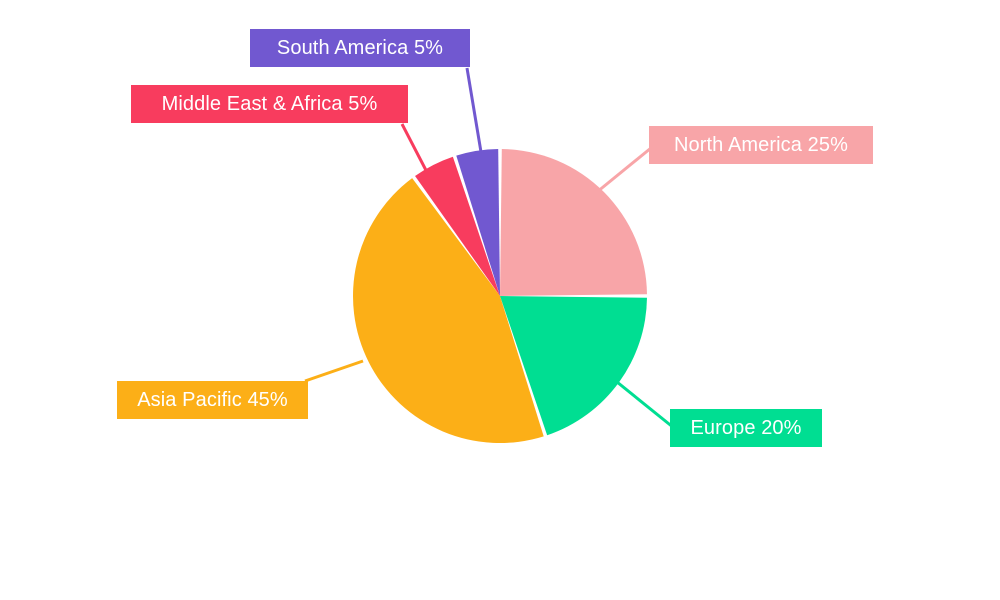 This screenshot has height=600, width=1000. Describe the element at coordinates (360, 48) in the screenshot. I see `slice-label-south-america: South America 5%` at that location.